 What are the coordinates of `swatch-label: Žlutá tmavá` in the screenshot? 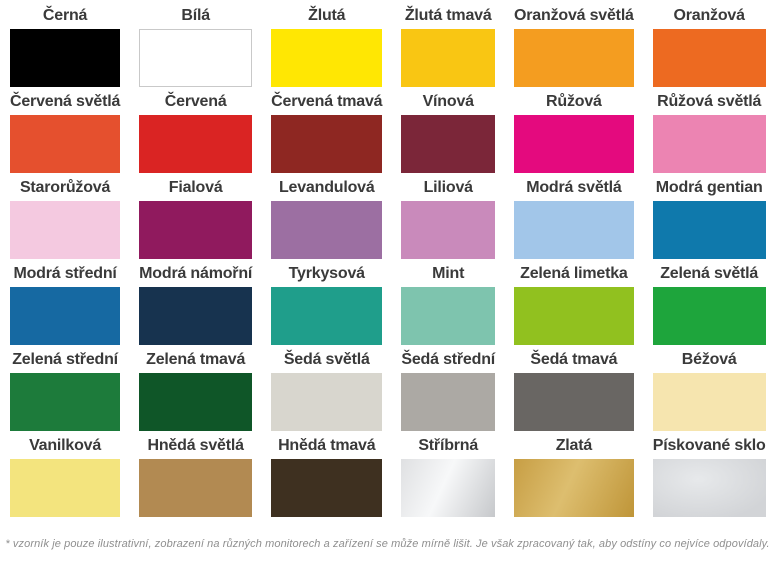 It's located at (448, 15).